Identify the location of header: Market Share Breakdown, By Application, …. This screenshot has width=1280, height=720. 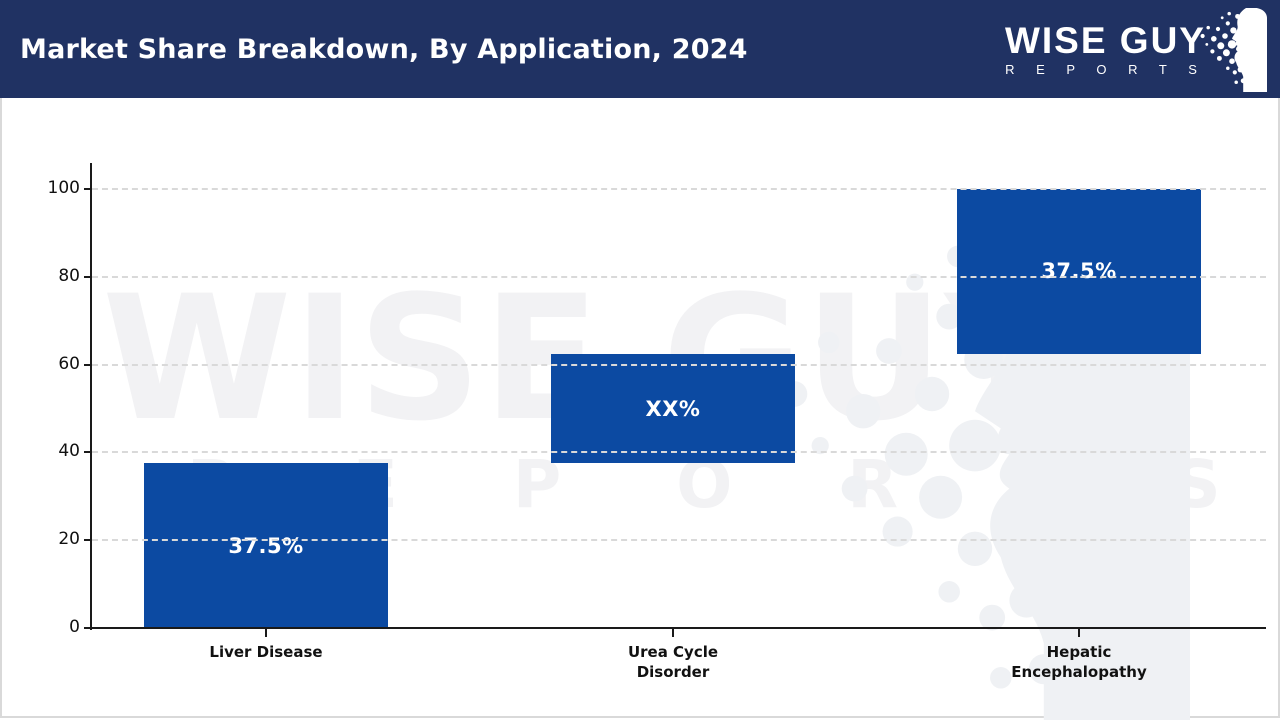
(640, 49).